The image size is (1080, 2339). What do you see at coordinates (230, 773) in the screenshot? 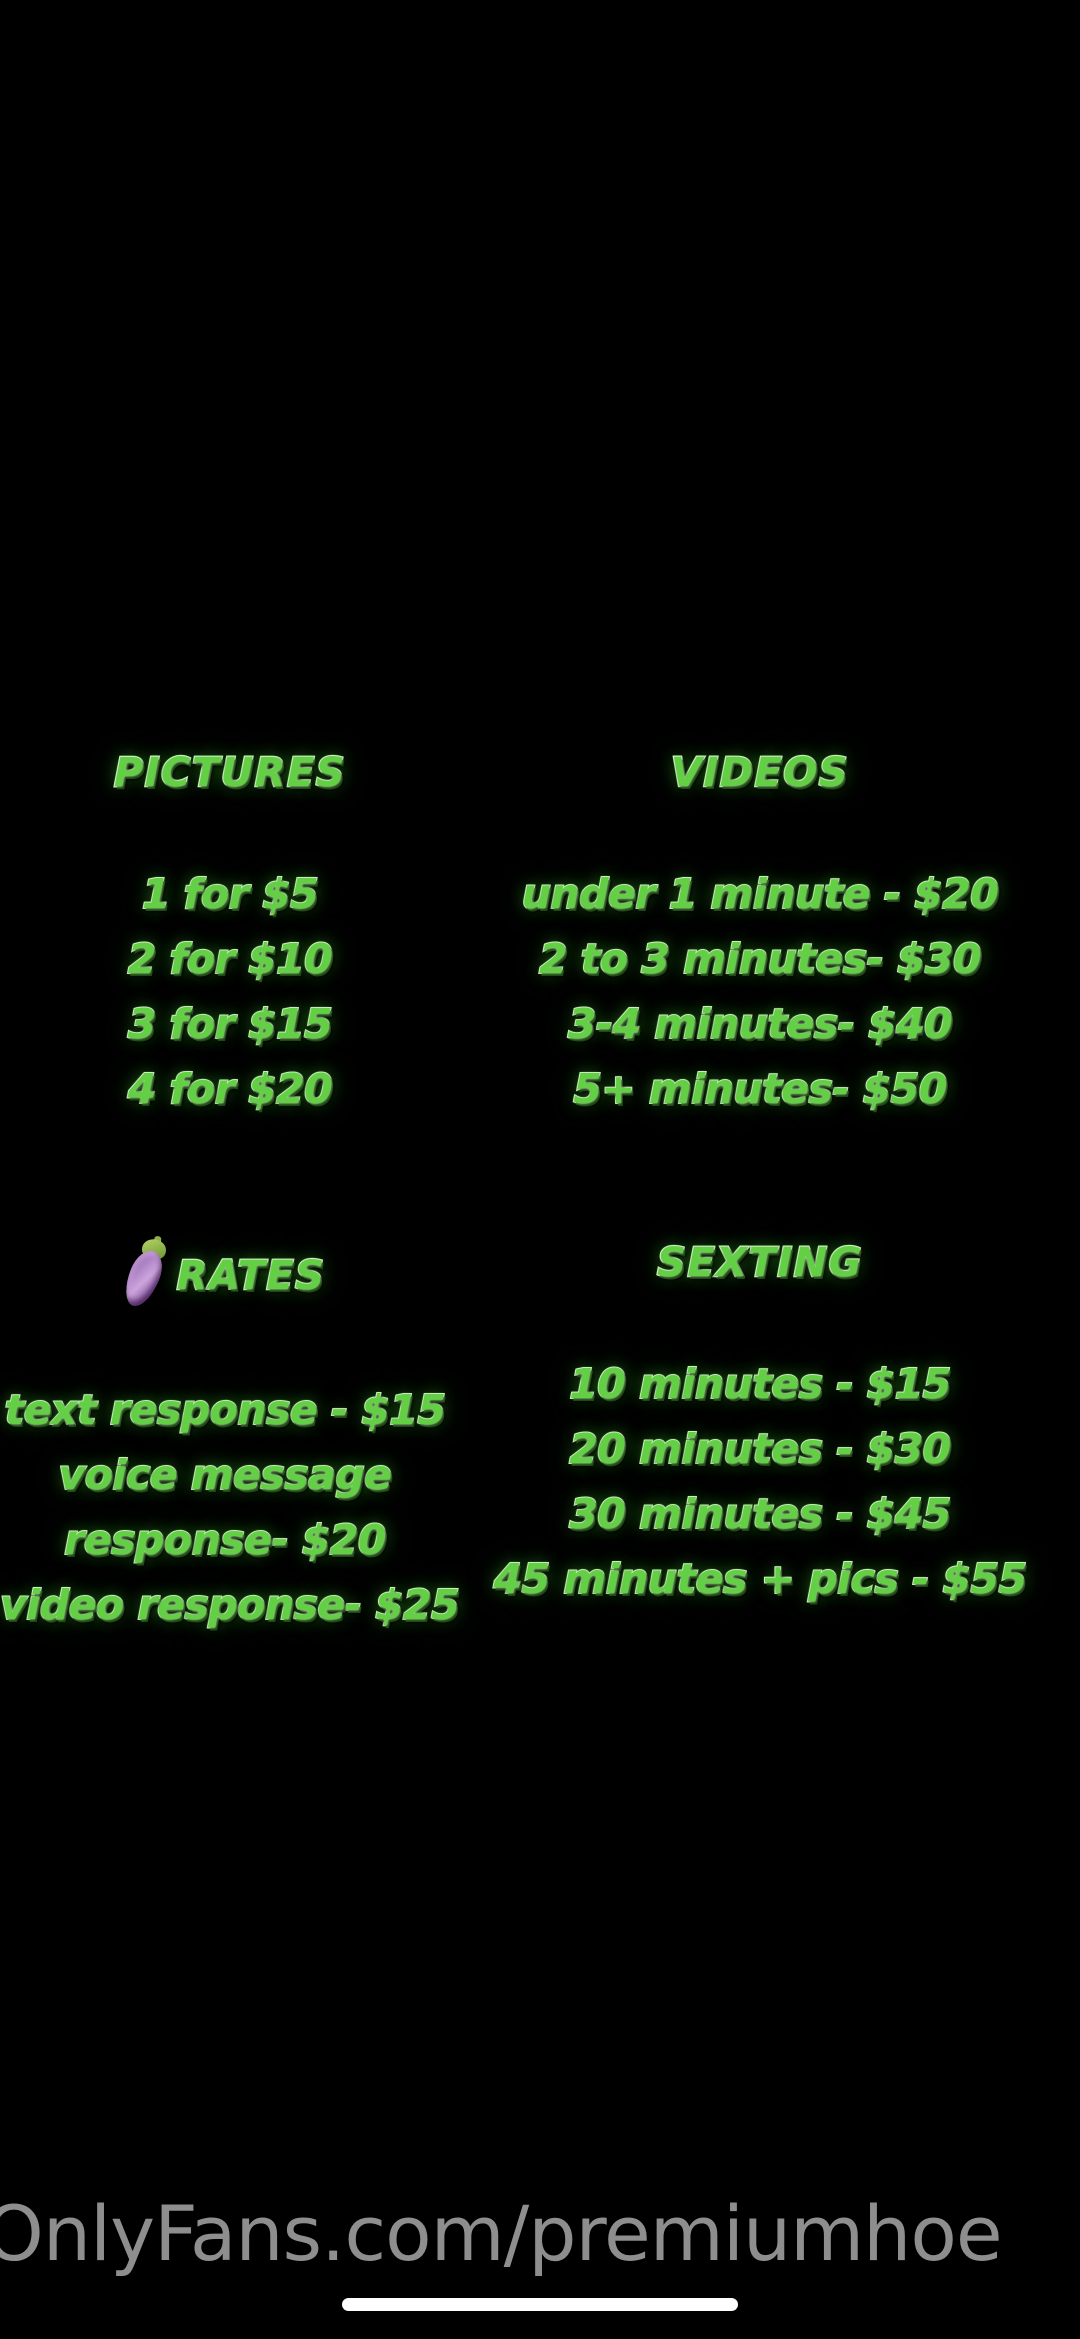
I see `section-title-pictures: PICTURES` at bounding box center [230, 773].